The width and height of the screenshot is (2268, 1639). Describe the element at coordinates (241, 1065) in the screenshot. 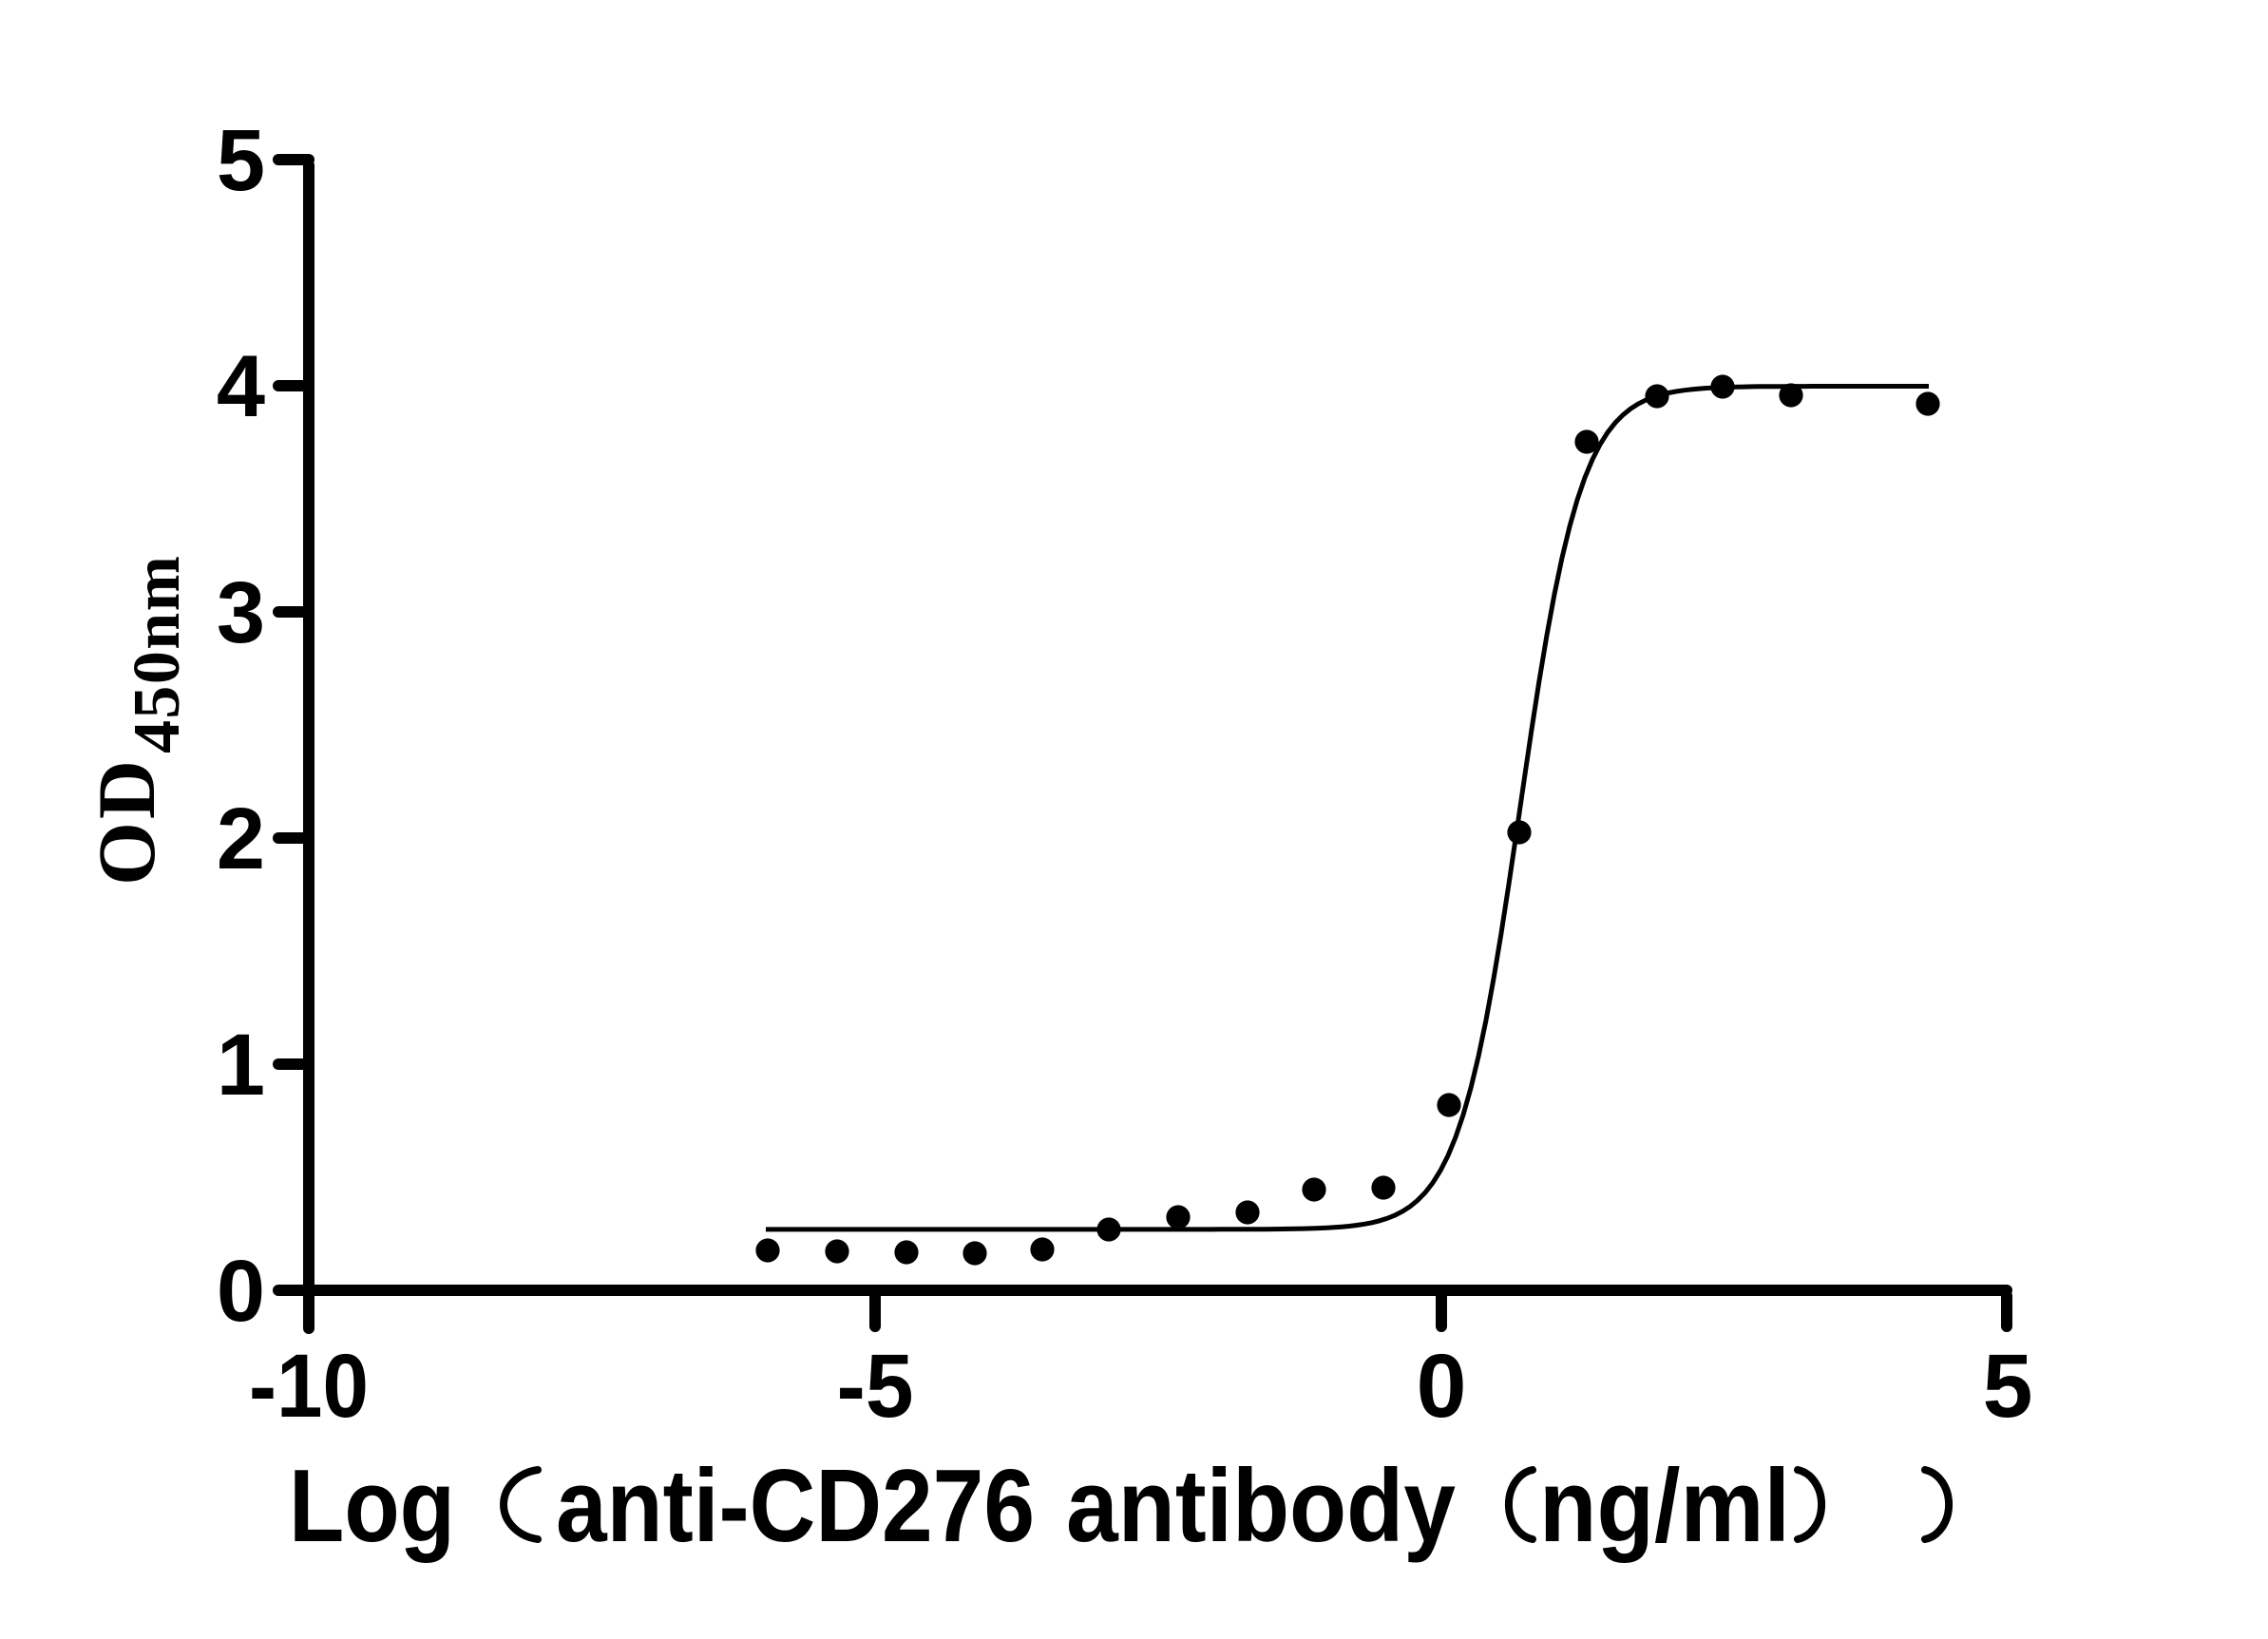

I see `svg-text: 1` at that location.